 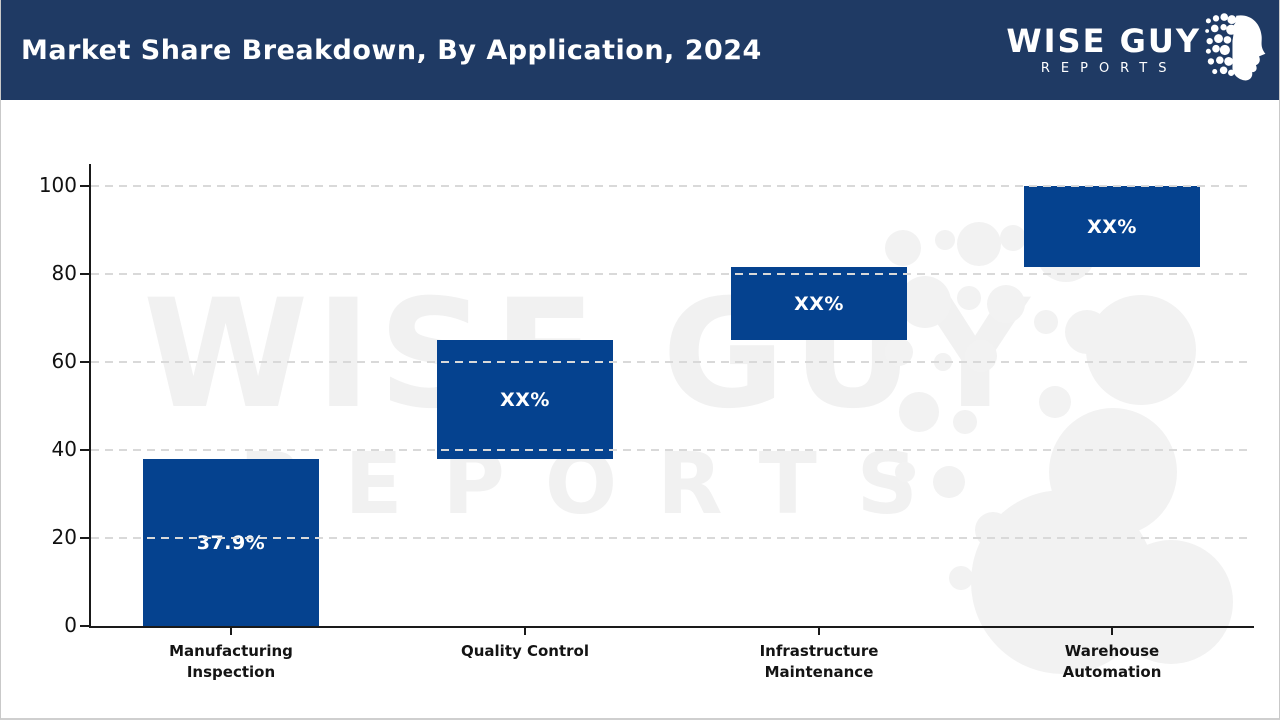 What do you see at coordinates (1109, 68) in the screenshot?
I see `logo-subtitle: REPORTS` at bounding box center [1109, 68].